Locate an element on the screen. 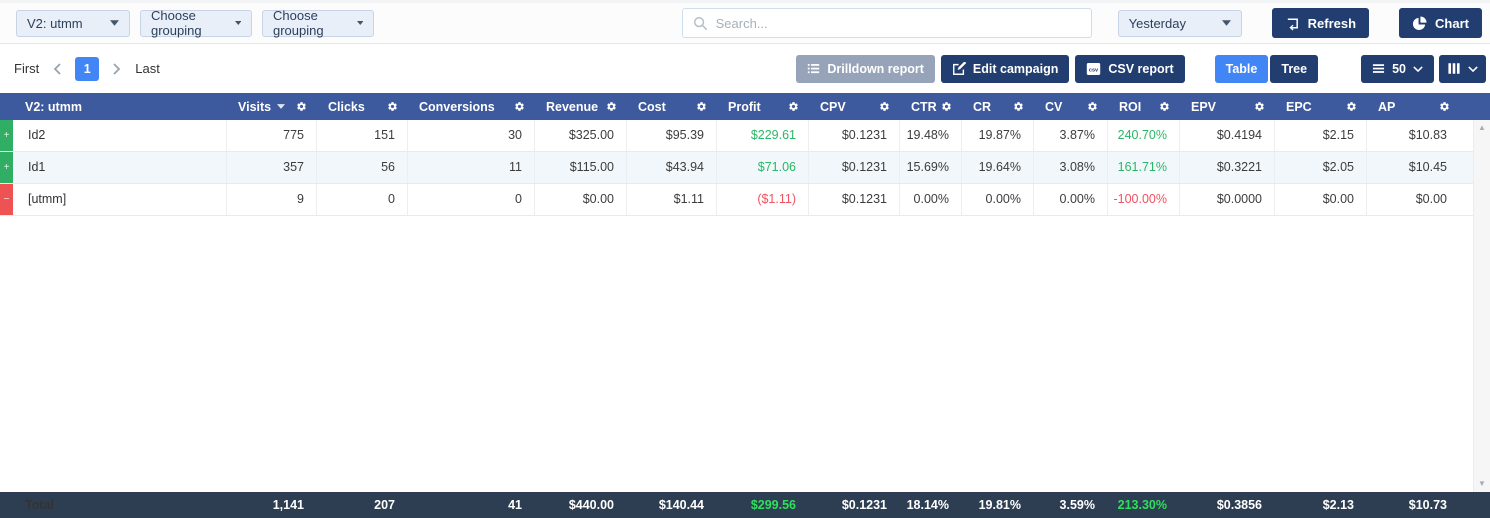  grouping-select-1: Choose grouping is located at coordinates (196, 23).